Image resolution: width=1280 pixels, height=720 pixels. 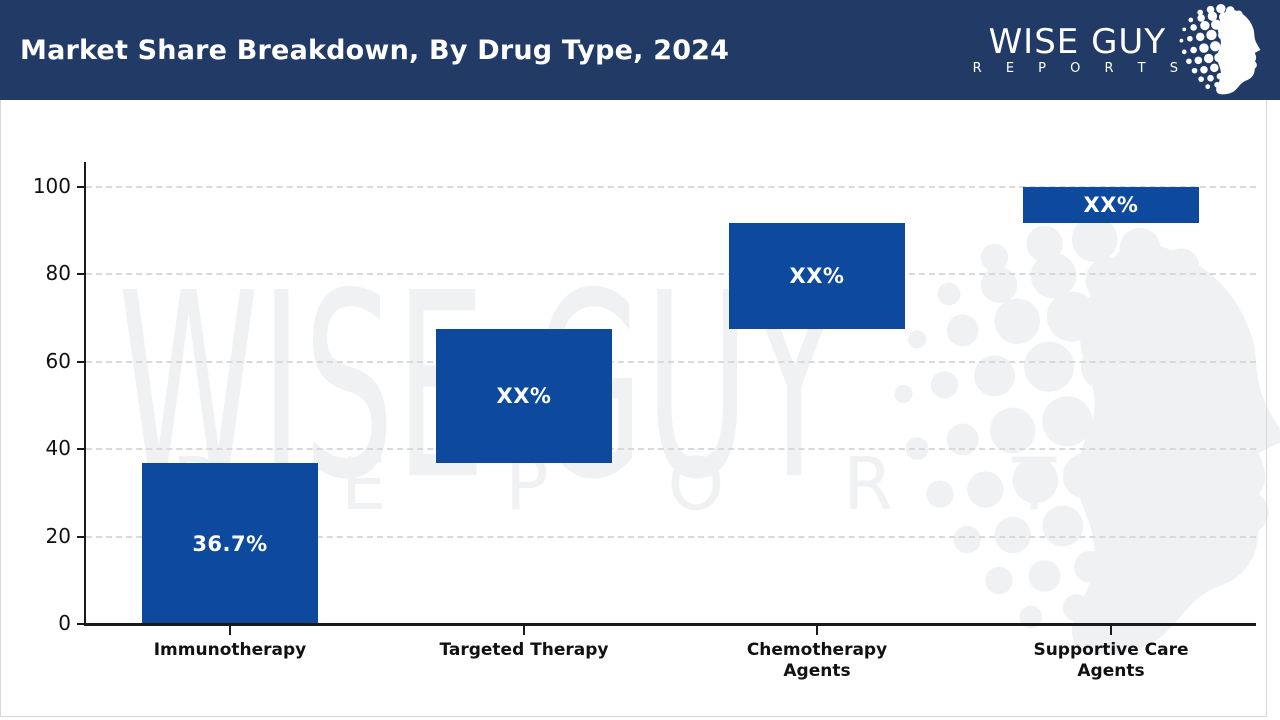 What do you see at coordinates (58, 535) in the screenshot?
I see `y-tick-label-20: 20` at bounding box center [58, 535].